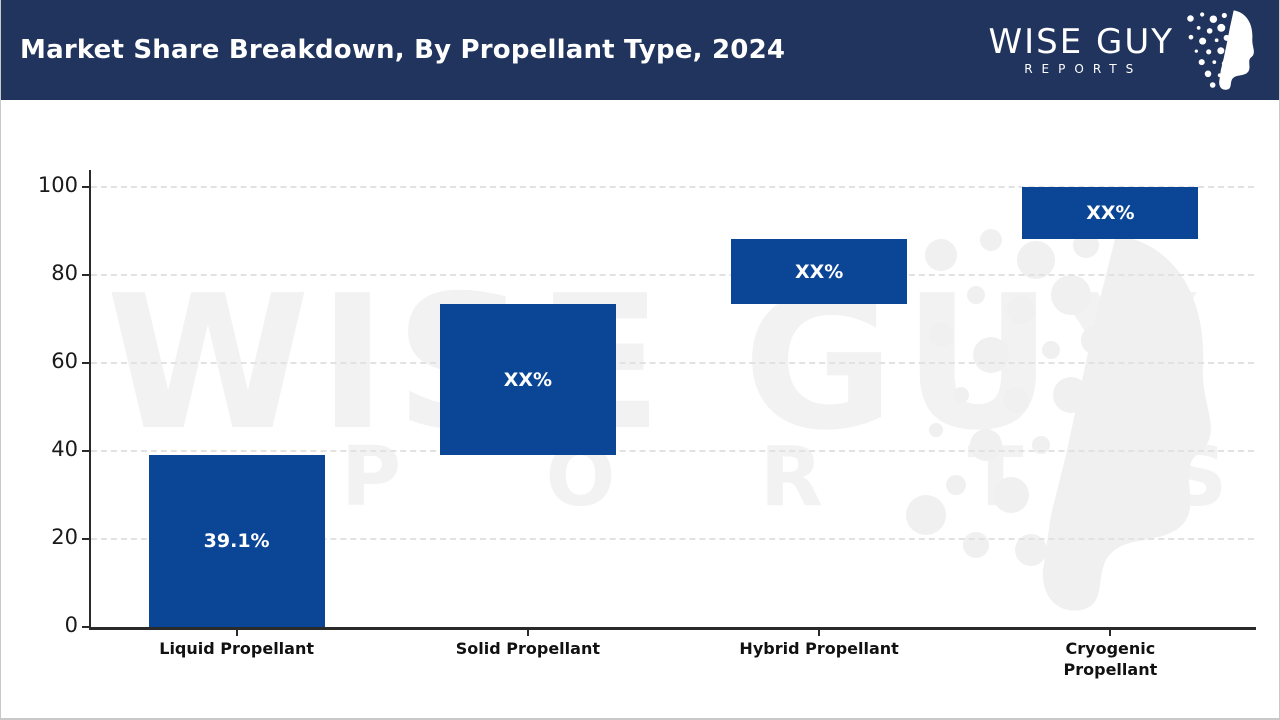 The height and width of the screenshot is (720, 1280). What do you see at coordinates (1110, 659) in the screenshot?
I see `x-category-label: Cryogenic Propellant` at bounding box center [1110, 659].